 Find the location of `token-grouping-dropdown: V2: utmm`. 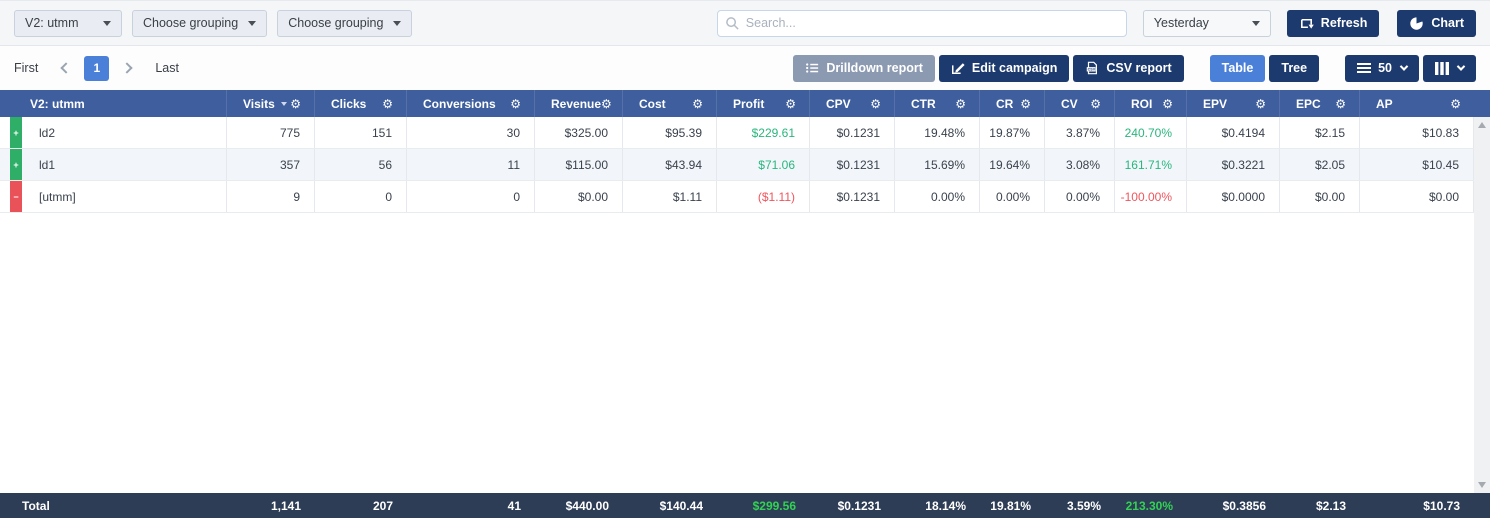

token-grouping-dropdown: V2: utmm is located at coordinates (68, 23).